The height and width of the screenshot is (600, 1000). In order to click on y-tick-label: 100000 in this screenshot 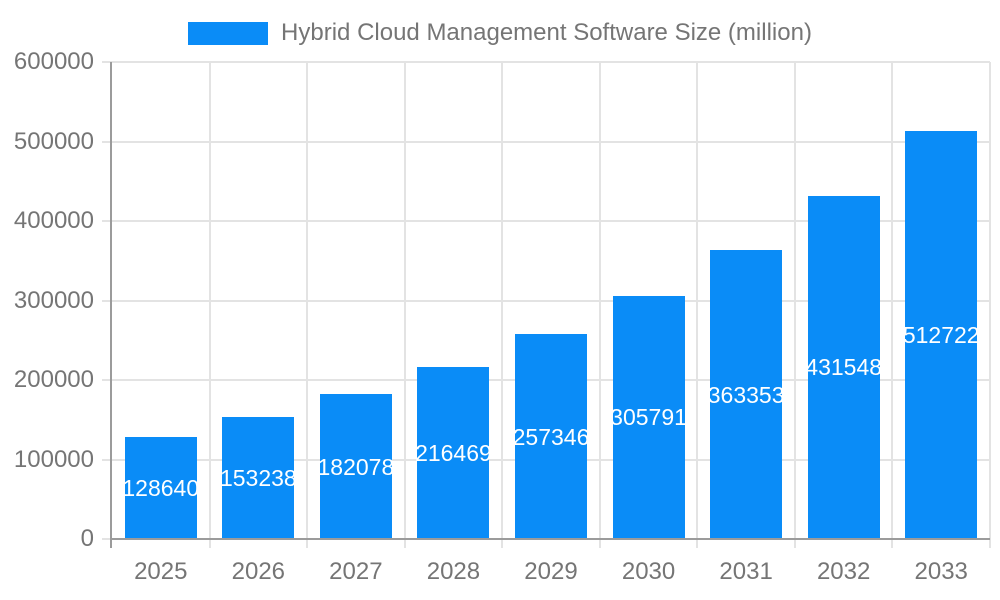, I will do `click(53, 459)`.